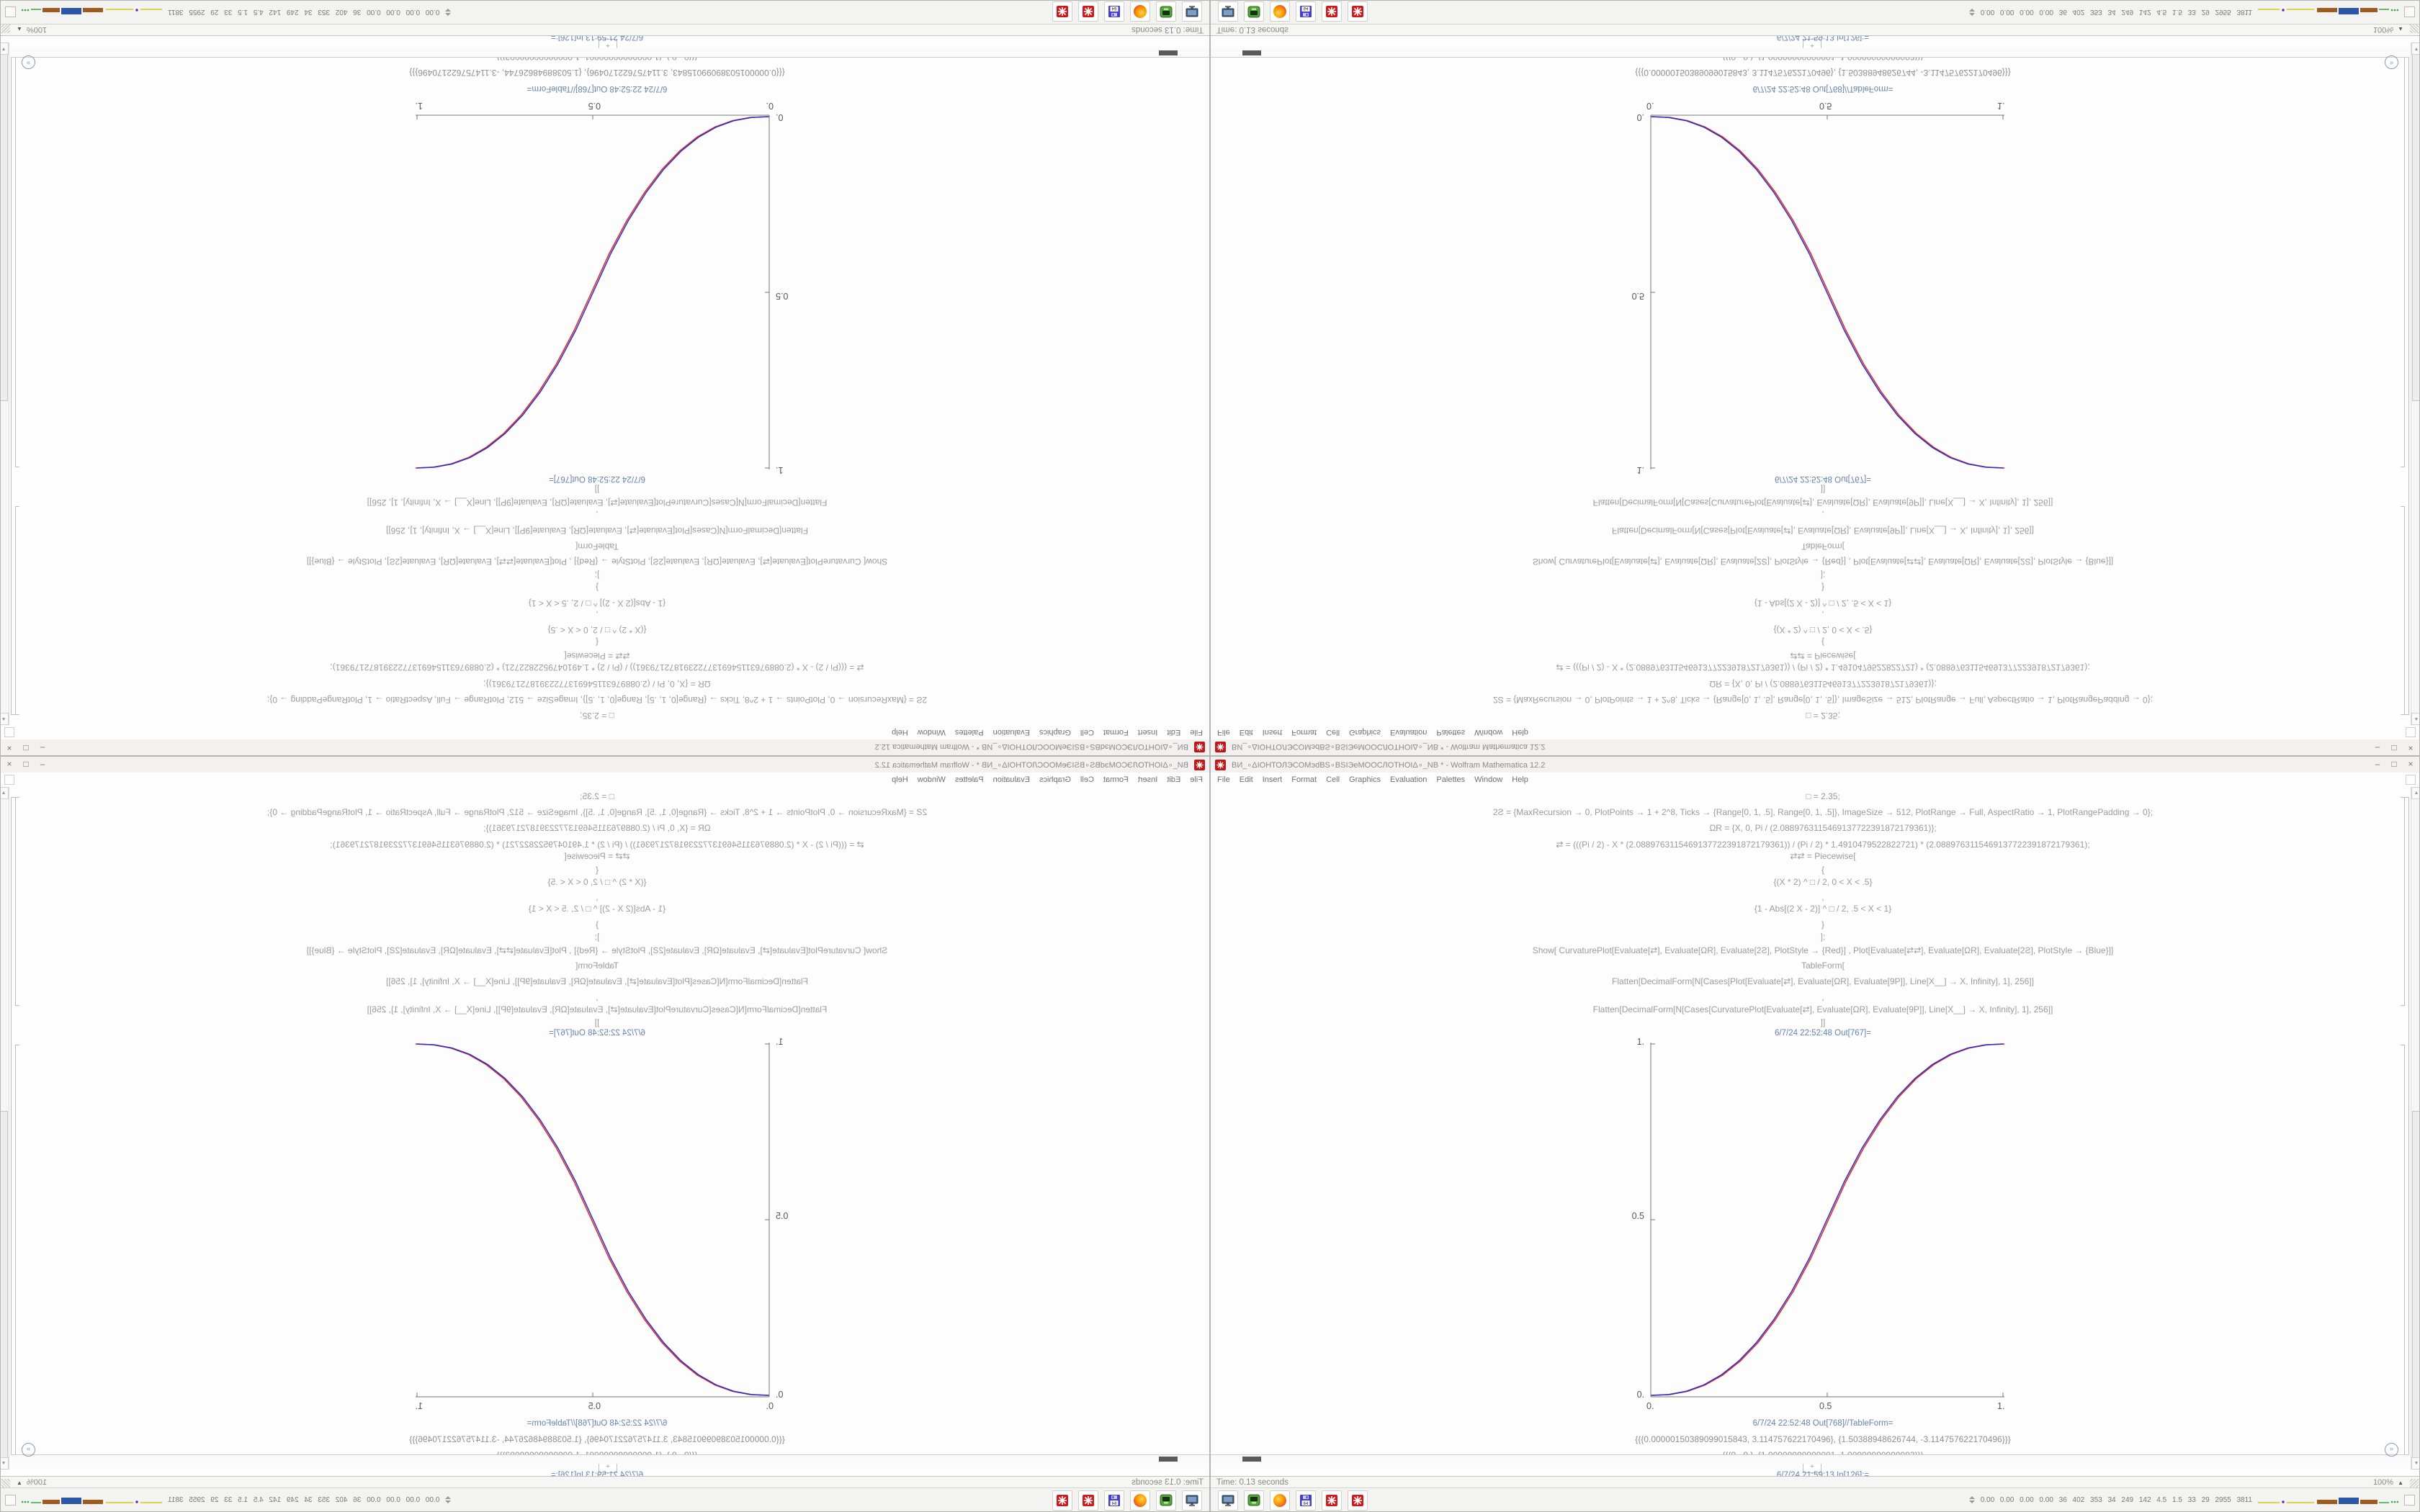 The width and height of the screenshot is (2420, 1512). Describe the element at coordinates (9, 732) in the screenshot. I see `menu-overflow-icon` at that location.